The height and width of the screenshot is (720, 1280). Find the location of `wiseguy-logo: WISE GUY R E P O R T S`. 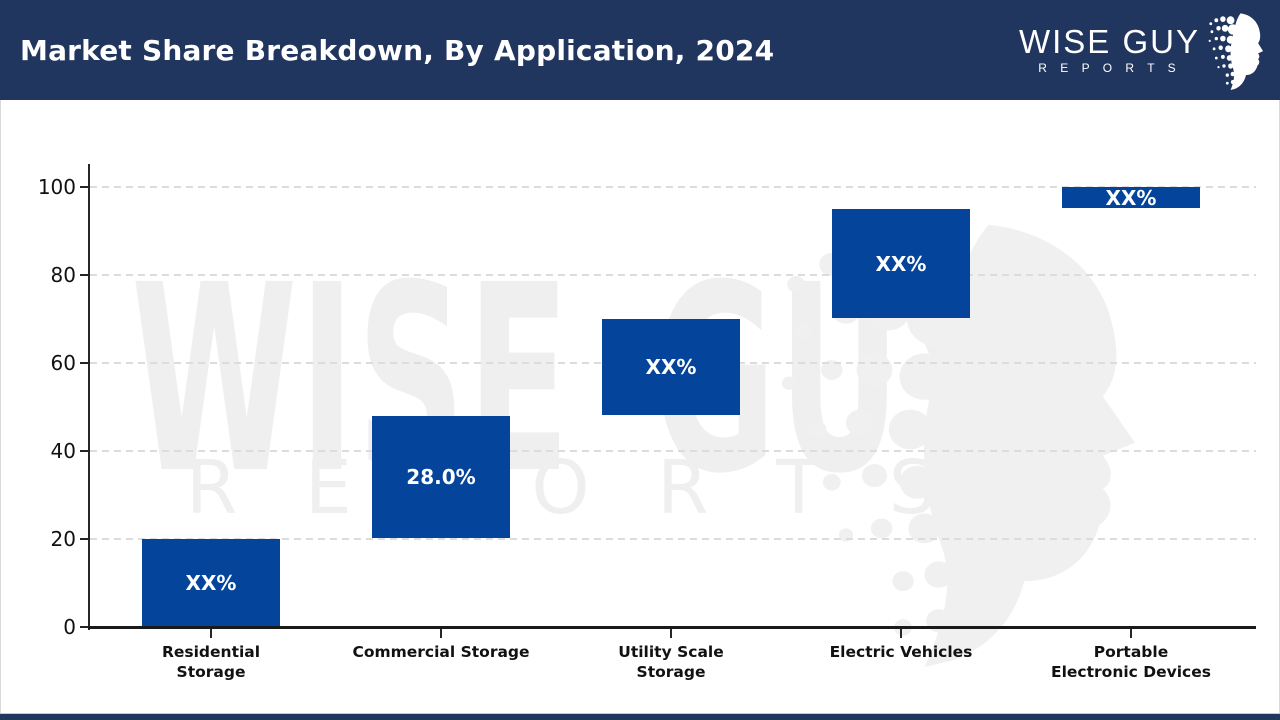

wiseguy-logo: WISE GUY R E P O R T S is located at coordinates (1143, 50).